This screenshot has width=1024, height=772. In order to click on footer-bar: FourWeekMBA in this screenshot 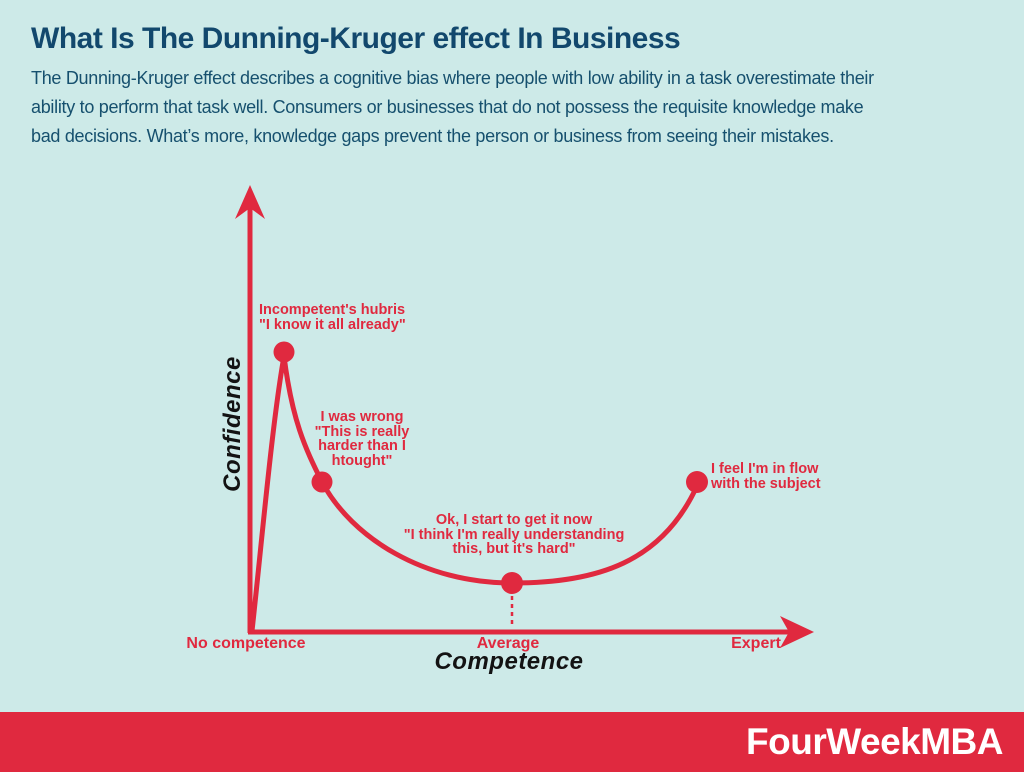, I will do `click(512, 742)`.